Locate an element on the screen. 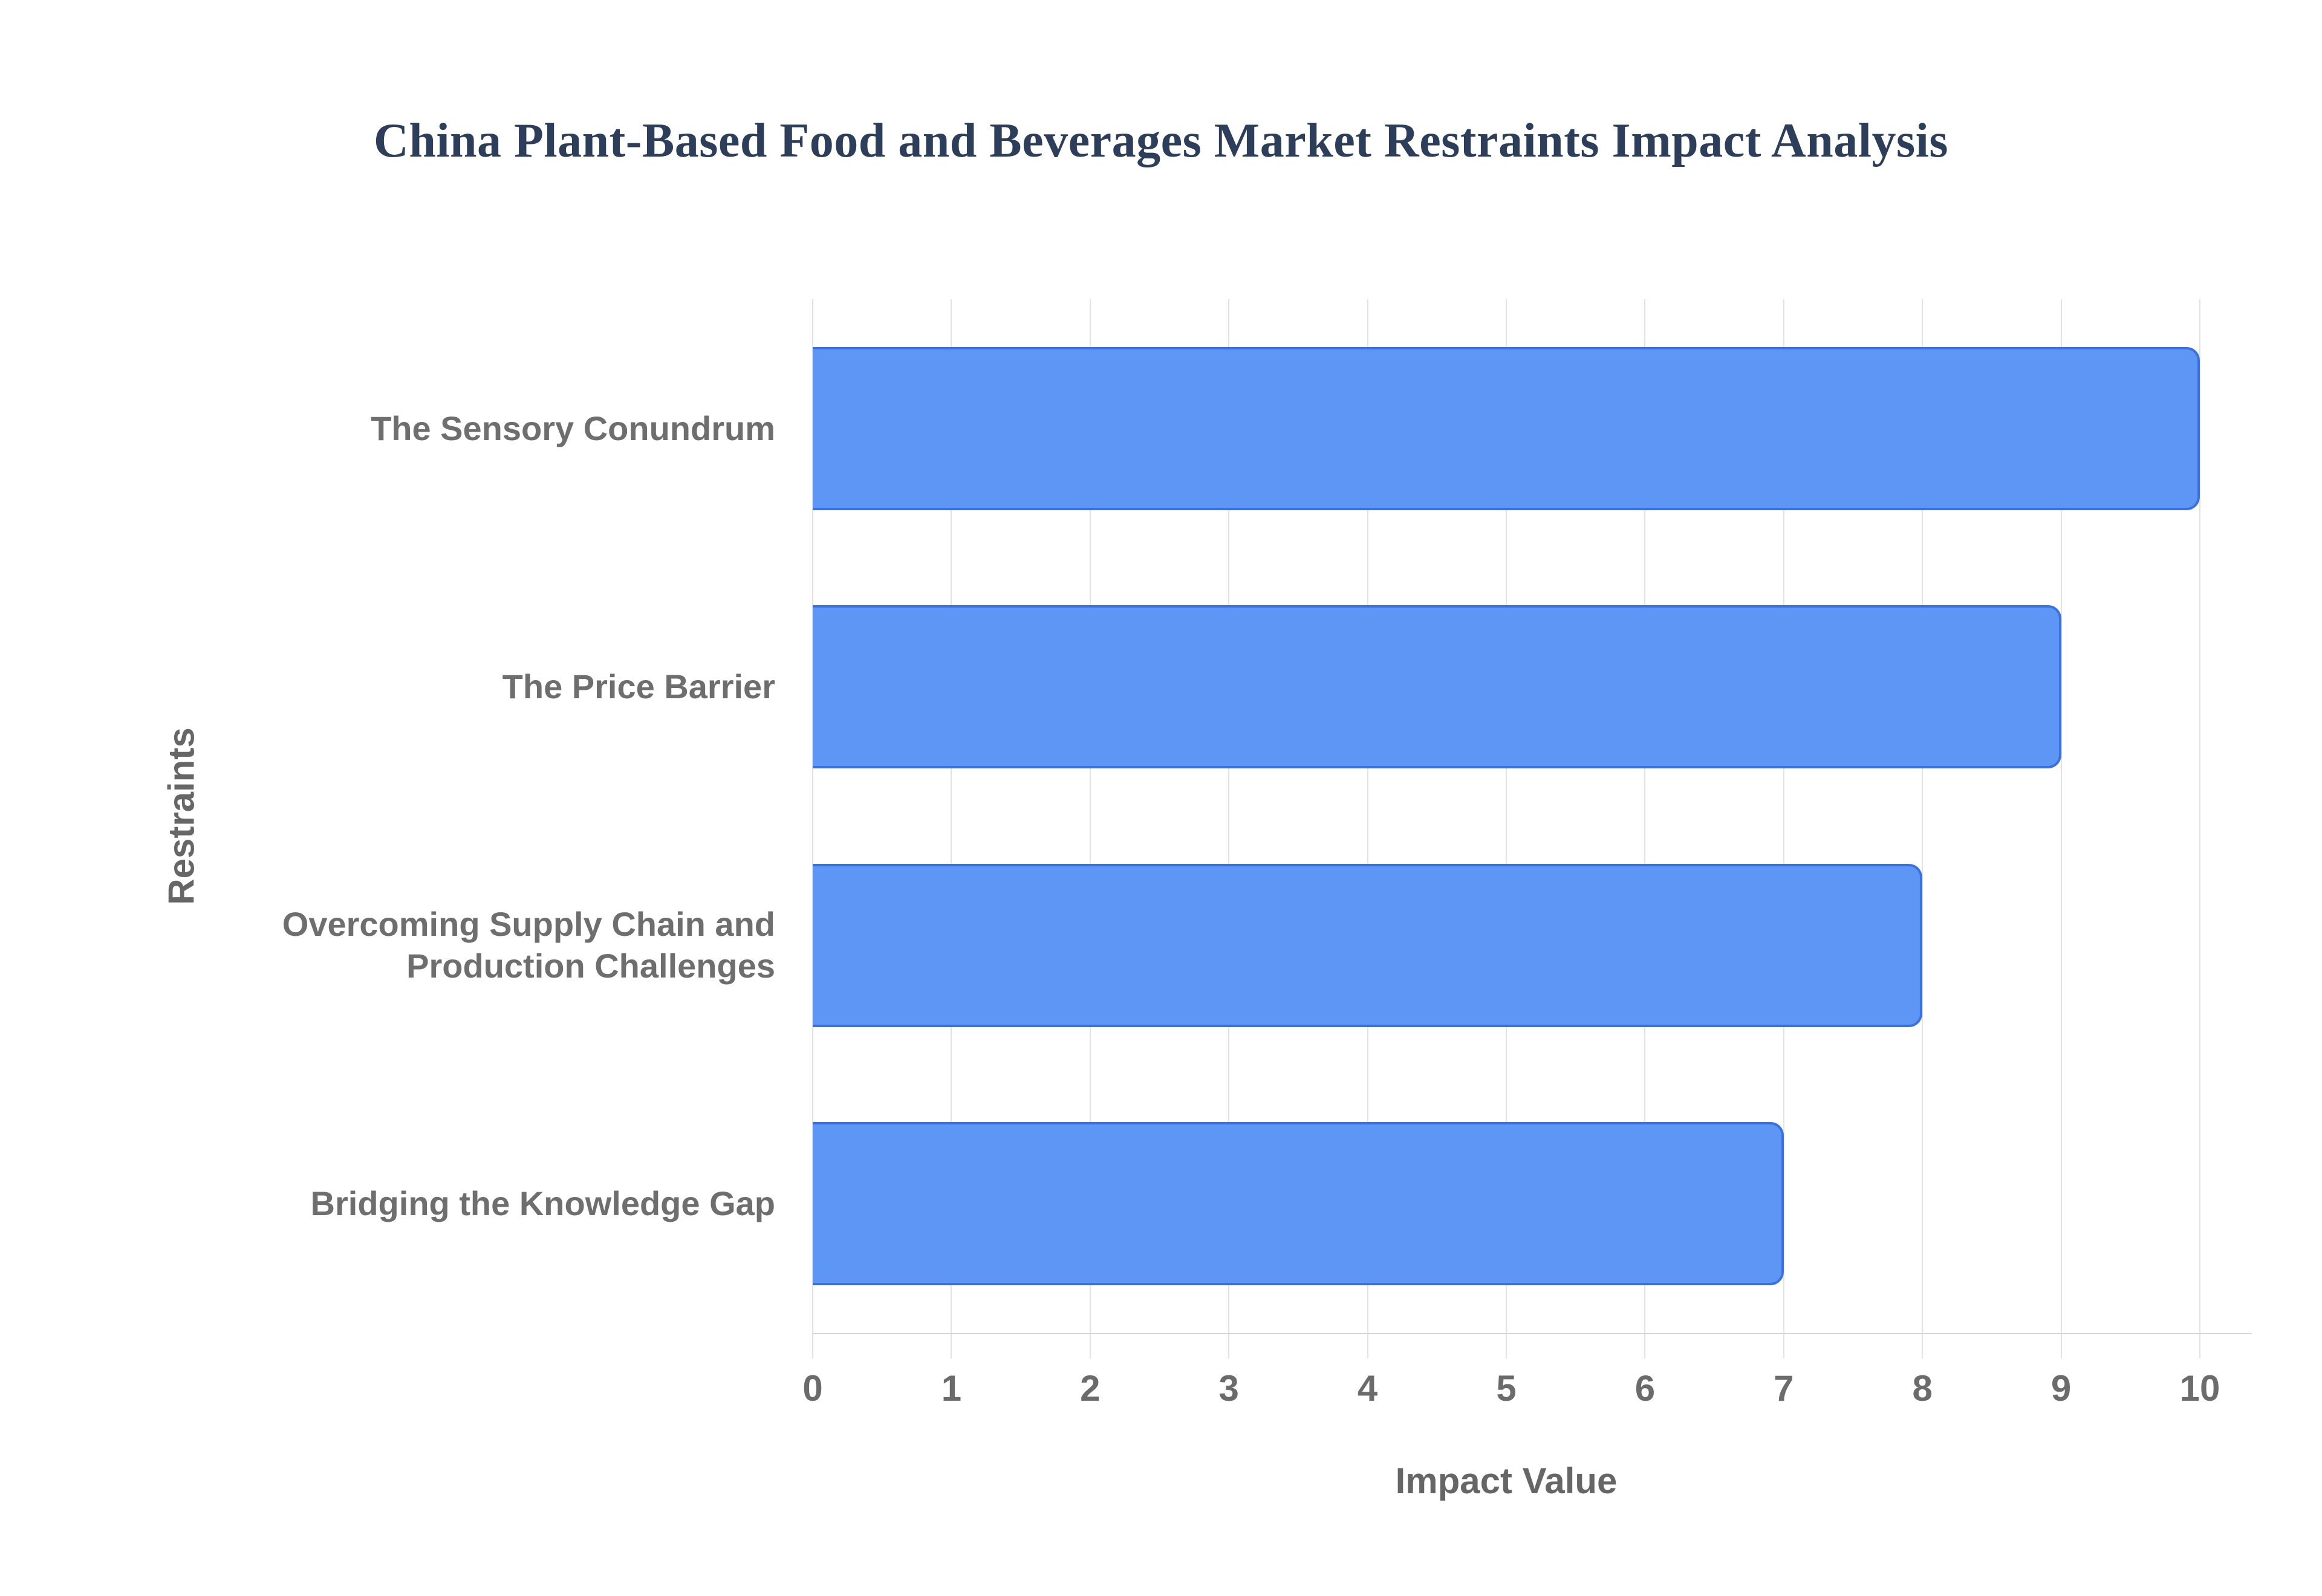 The height and width of the screenshot is (1596, 2322). x-tick: 0 is located at coordinates (812, 1388).